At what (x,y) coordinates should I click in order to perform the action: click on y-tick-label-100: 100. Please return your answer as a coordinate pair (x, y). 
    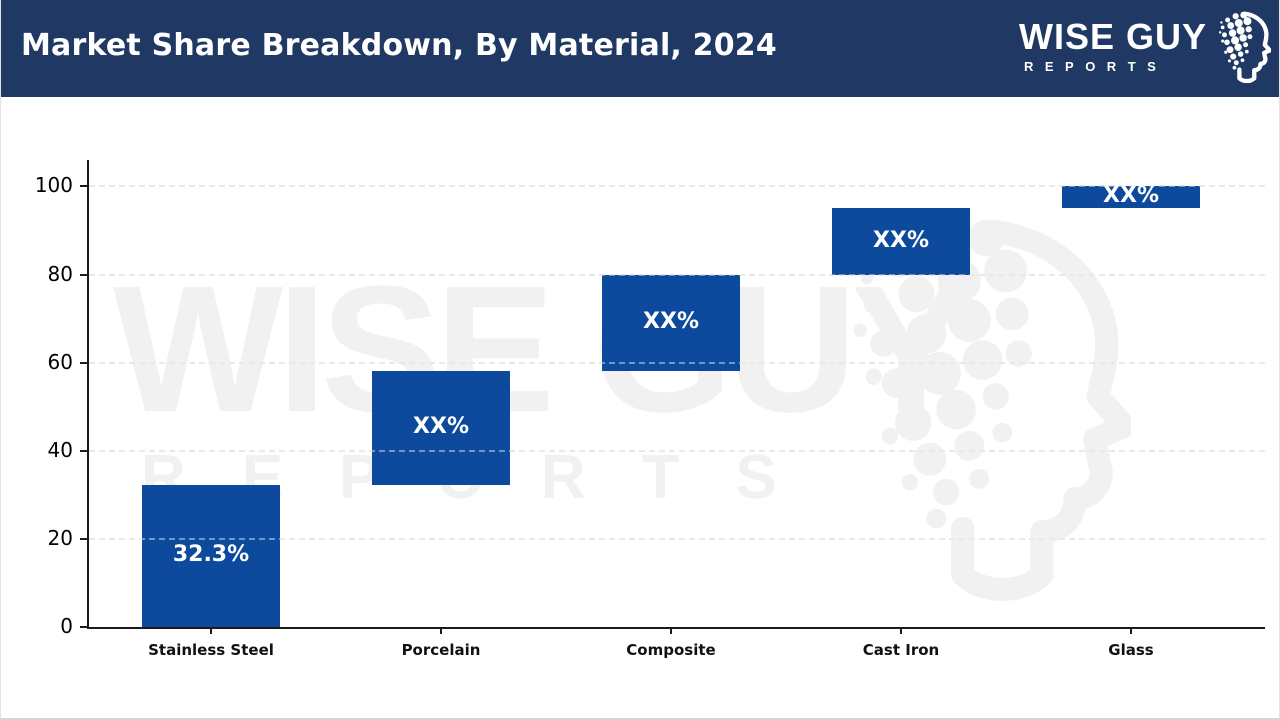
    Looking at the image, I should click on (53, 185).